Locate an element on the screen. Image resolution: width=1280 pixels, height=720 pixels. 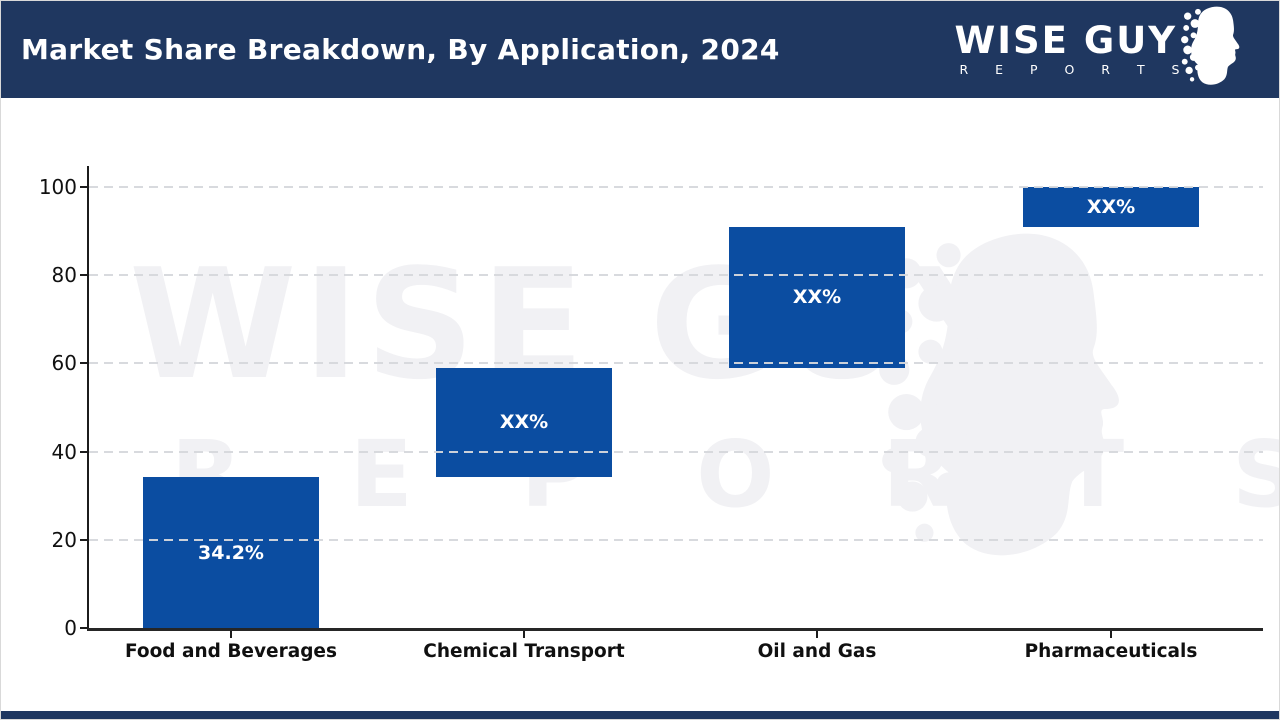
y-tick-label: 0 is located at coordinates (70, 628).